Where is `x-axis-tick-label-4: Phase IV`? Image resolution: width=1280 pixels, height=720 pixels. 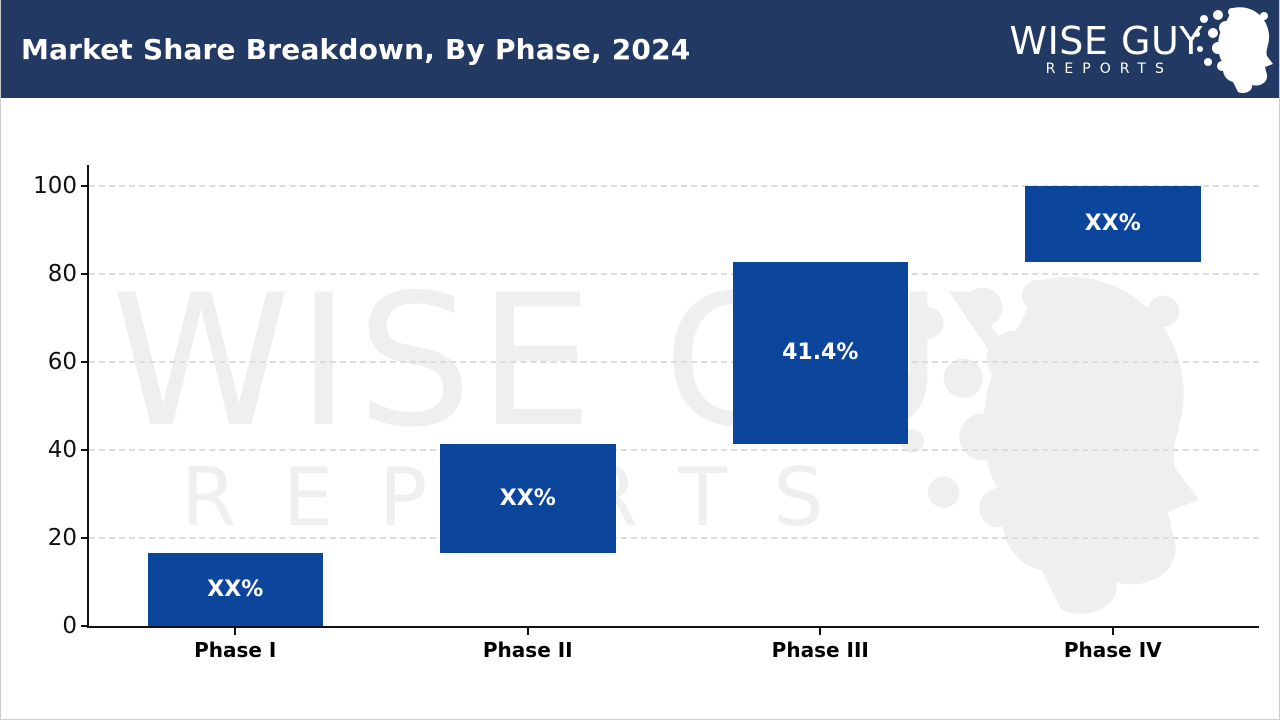
x-axis-tick-label-4: Phase IV is located at coordinates (1112, 650).